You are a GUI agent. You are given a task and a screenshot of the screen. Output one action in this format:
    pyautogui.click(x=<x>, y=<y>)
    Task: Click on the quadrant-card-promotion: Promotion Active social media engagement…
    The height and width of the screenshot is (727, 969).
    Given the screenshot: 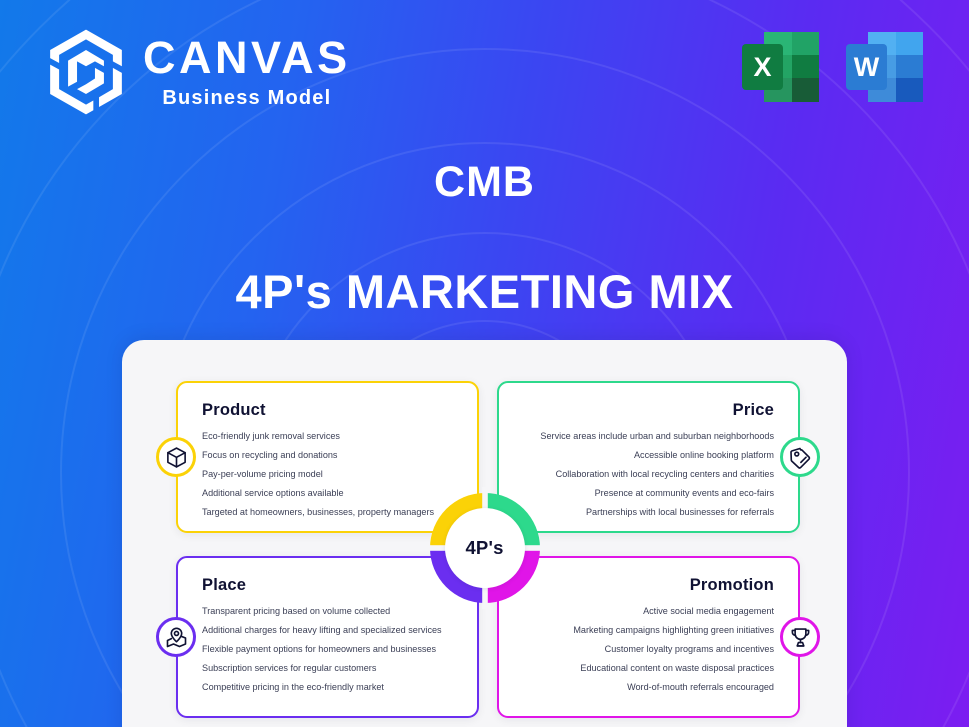 What is the action you would take?
    pyautogui.click(x=658, y=637)
    